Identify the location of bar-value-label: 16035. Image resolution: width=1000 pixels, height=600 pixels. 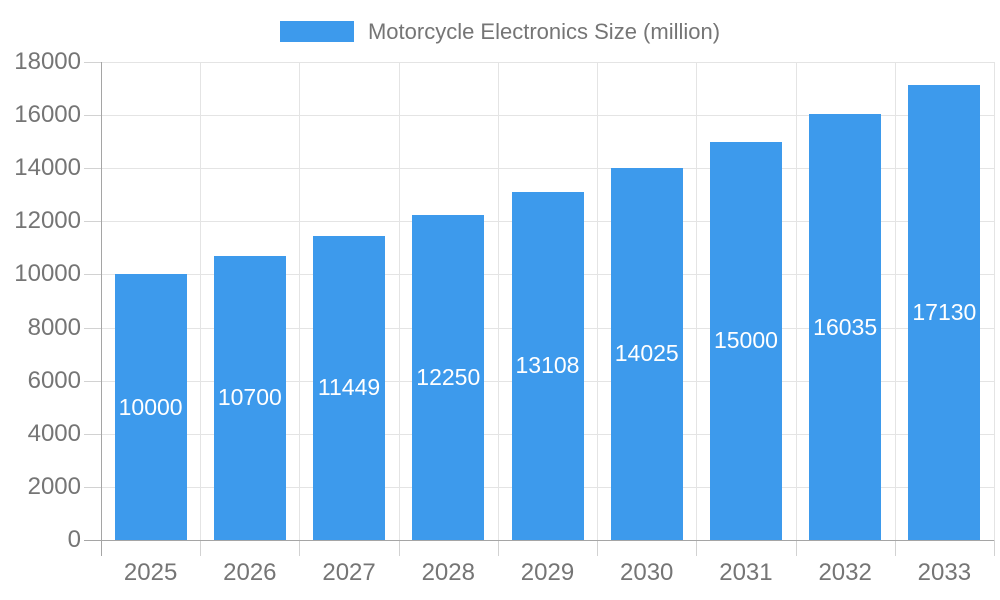
(845, 326).